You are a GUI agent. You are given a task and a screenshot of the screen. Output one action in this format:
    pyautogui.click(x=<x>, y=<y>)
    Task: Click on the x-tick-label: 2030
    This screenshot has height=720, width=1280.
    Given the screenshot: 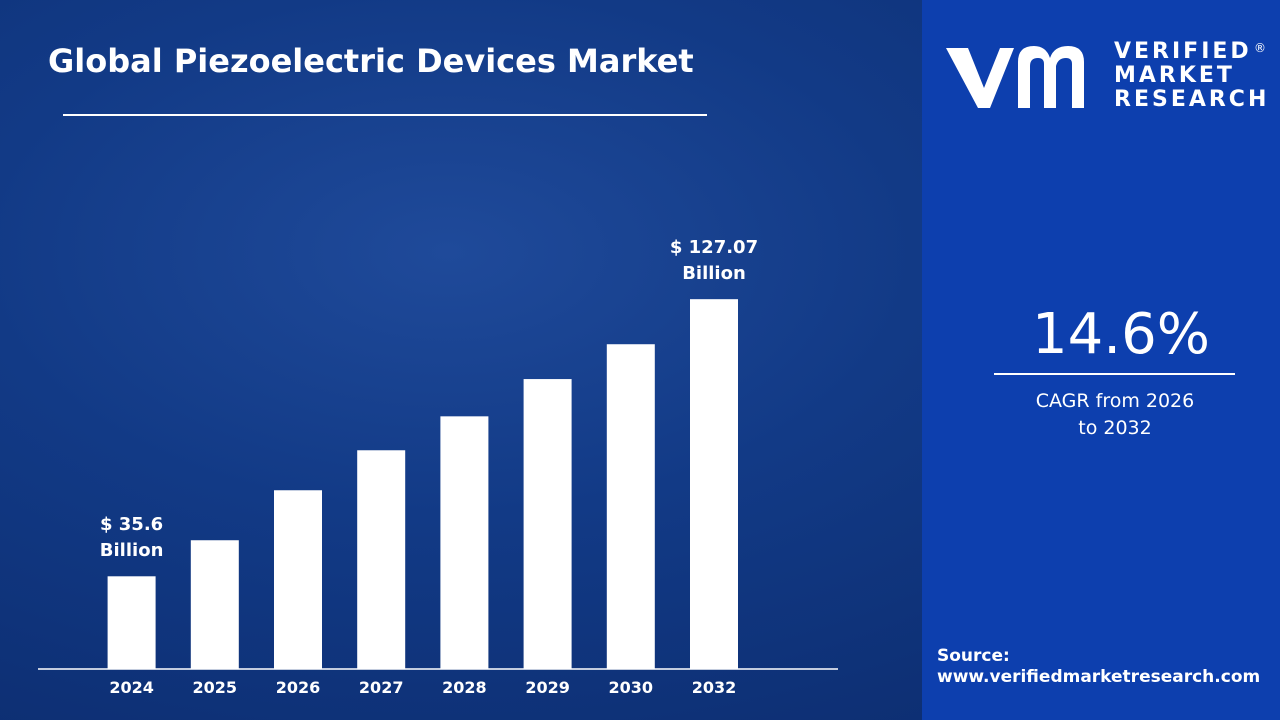 What is the action you would take?
    pyautogui.click(x=631, y=687)
    